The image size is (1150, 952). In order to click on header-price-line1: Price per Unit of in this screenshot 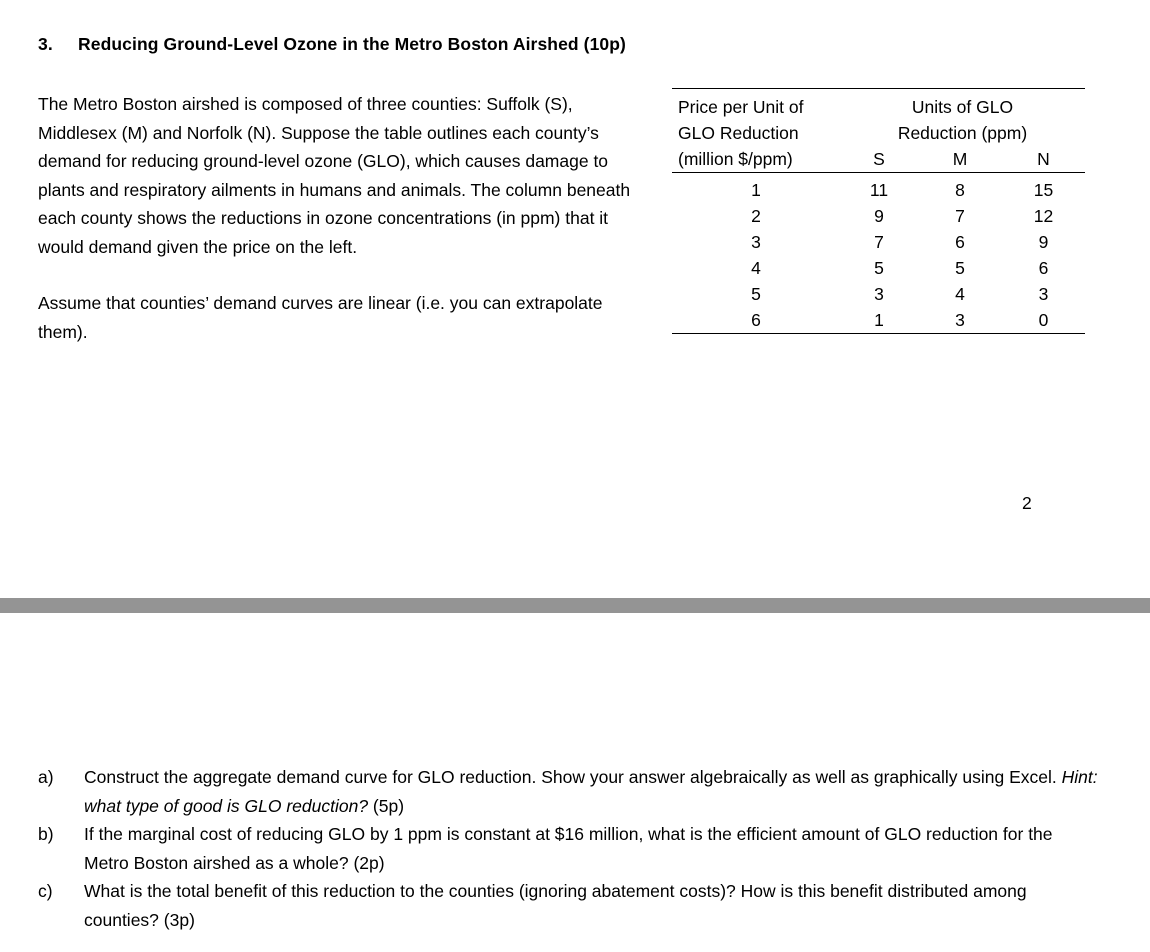, I will do `click(741, 107)`.